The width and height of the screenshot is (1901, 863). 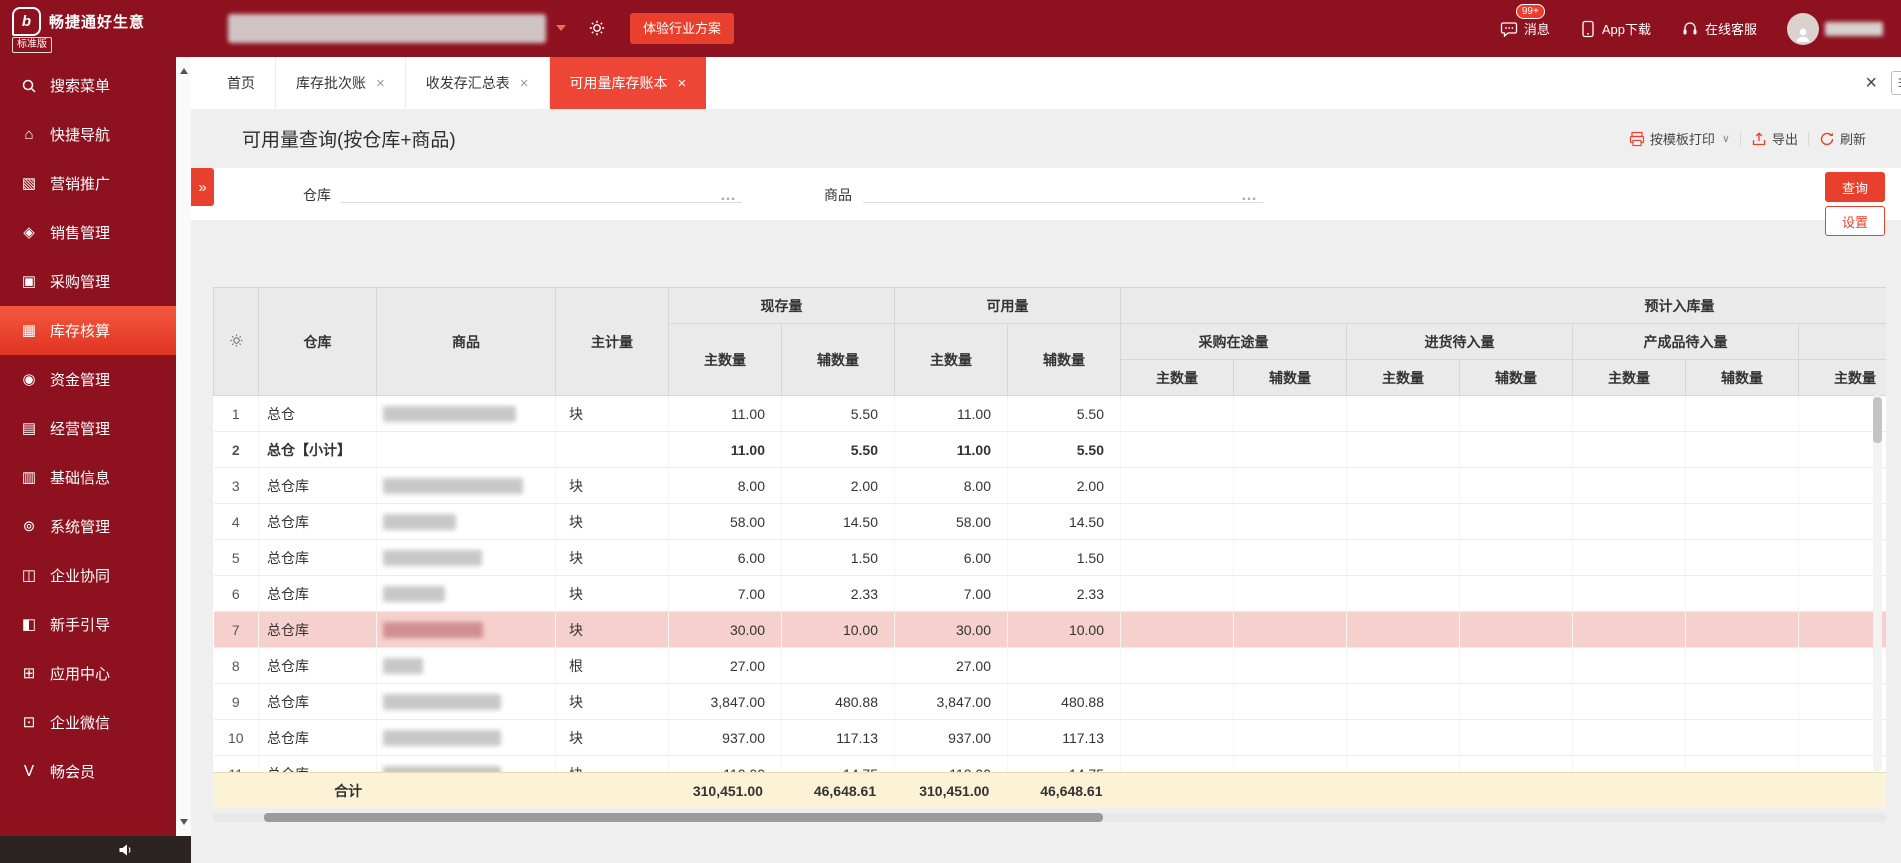 What do you see at coordinates (387, 28) in the screenshot?
I see `org-selector` at bounding box center [387, 28].